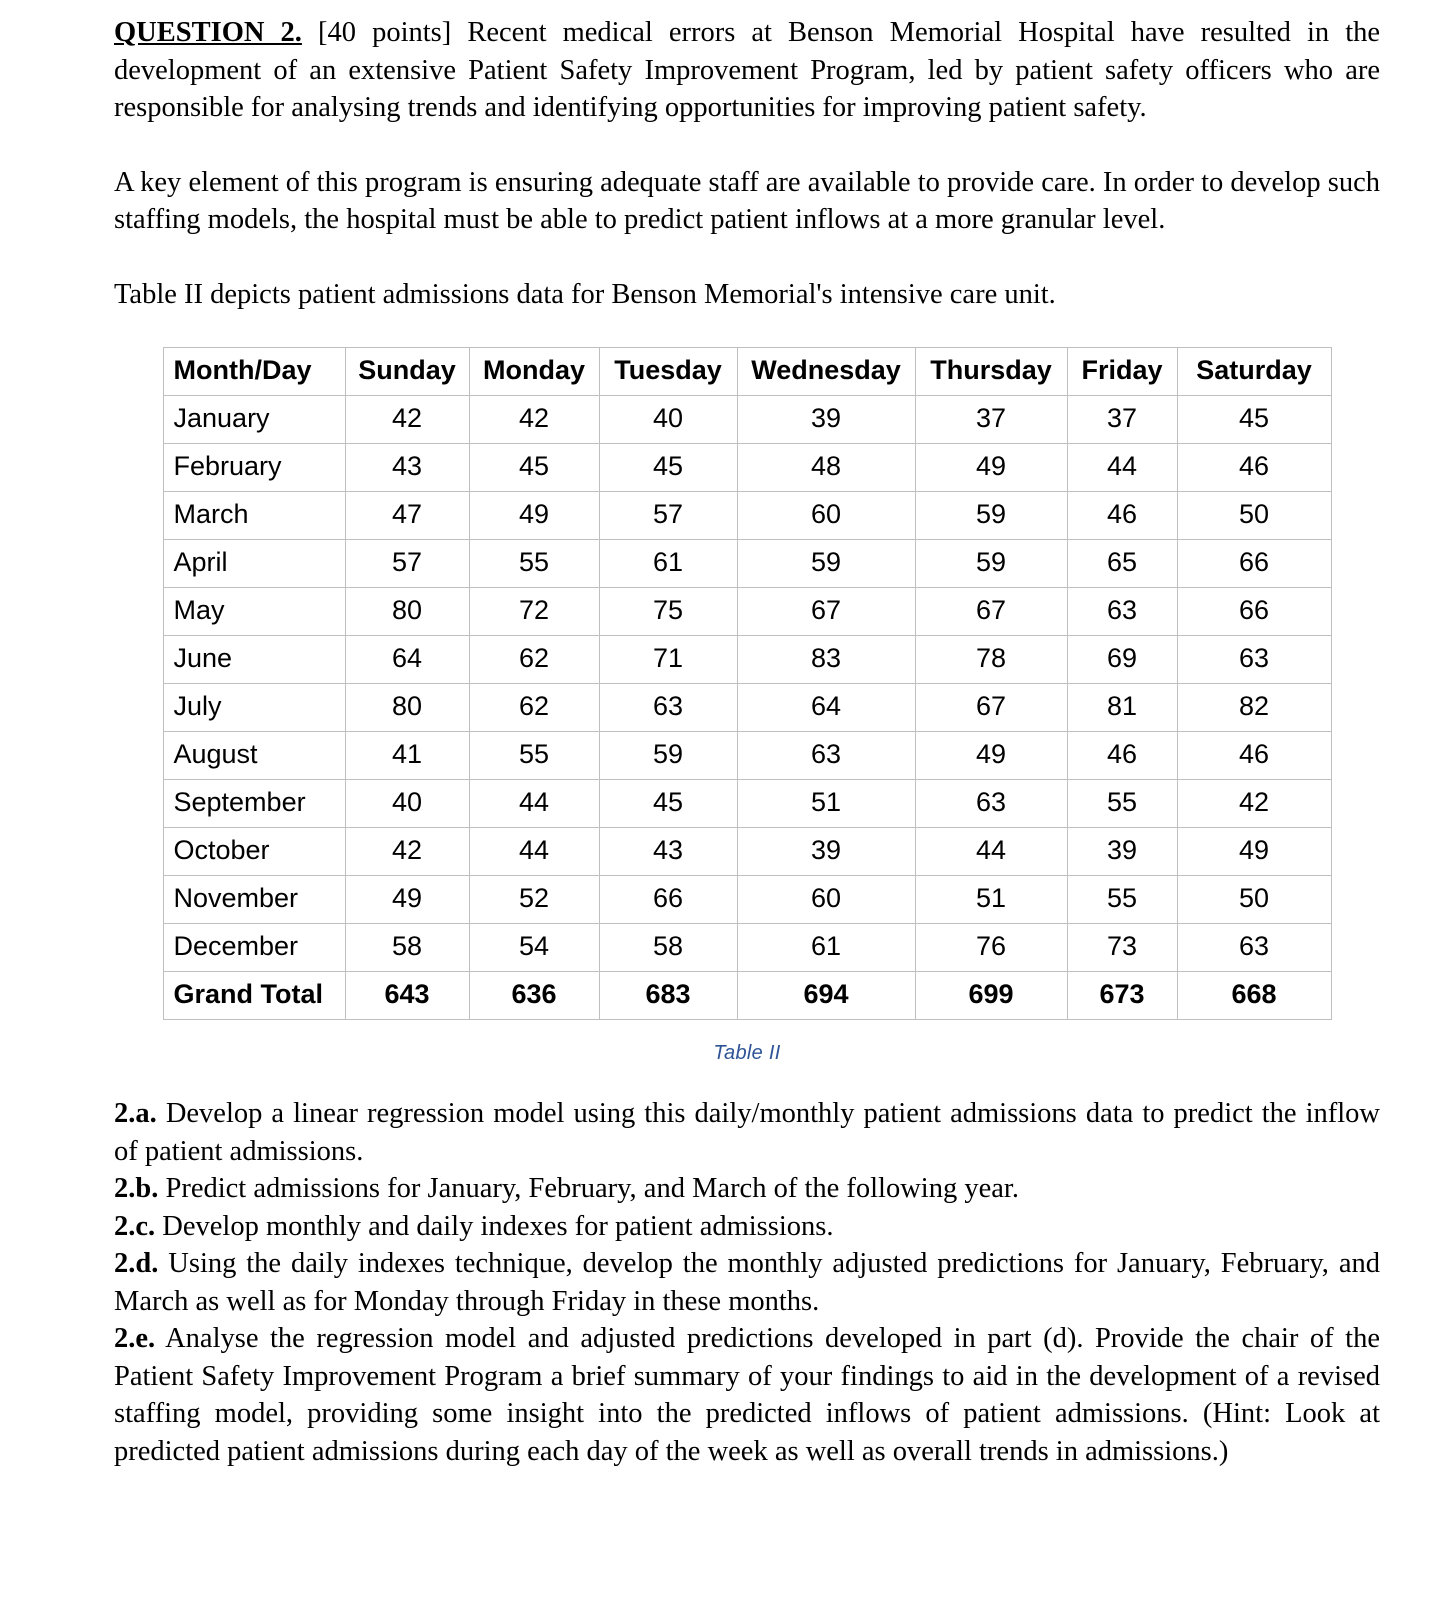 The width and height of the screenshot is (1440, 1616). What do you see at coordinates (135, 1113) in the screenshot?
I see `question-label-a: 2.a.` at bounding box center [135, 1113].